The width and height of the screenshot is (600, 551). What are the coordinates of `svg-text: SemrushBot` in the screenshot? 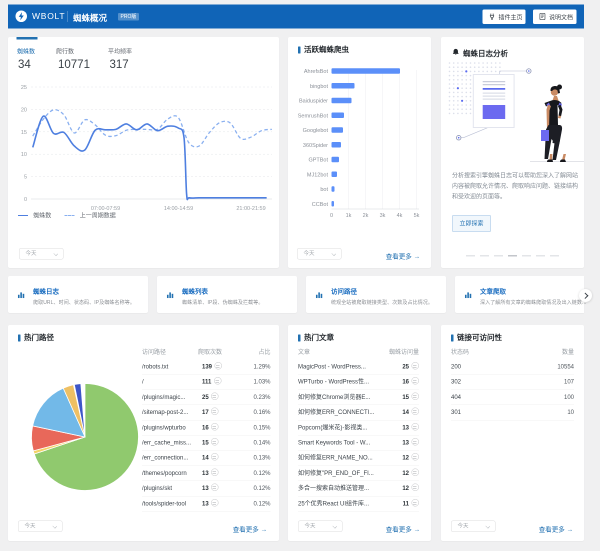 It's located at (313, 116).